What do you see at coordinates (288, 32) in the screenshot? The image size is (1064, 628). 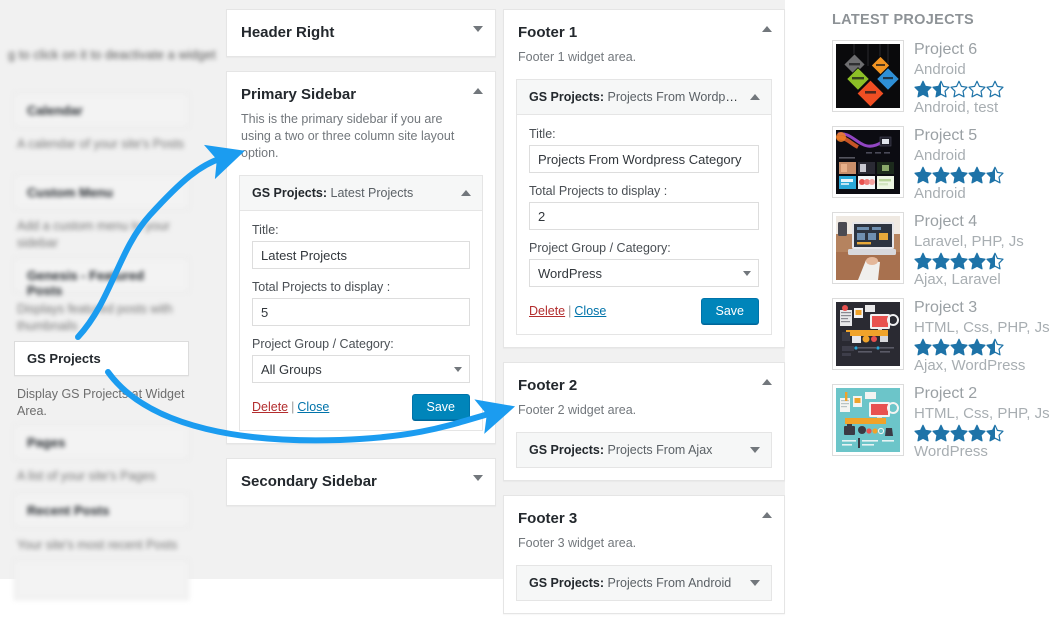 I see `panel-title: Header Right` at bounding box center [288, 32].